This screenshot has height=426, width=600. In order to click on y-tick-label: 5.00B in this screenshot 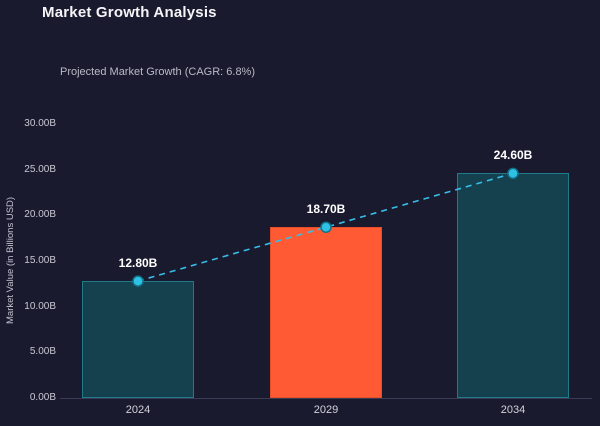, I will do `click(42, 352)`.